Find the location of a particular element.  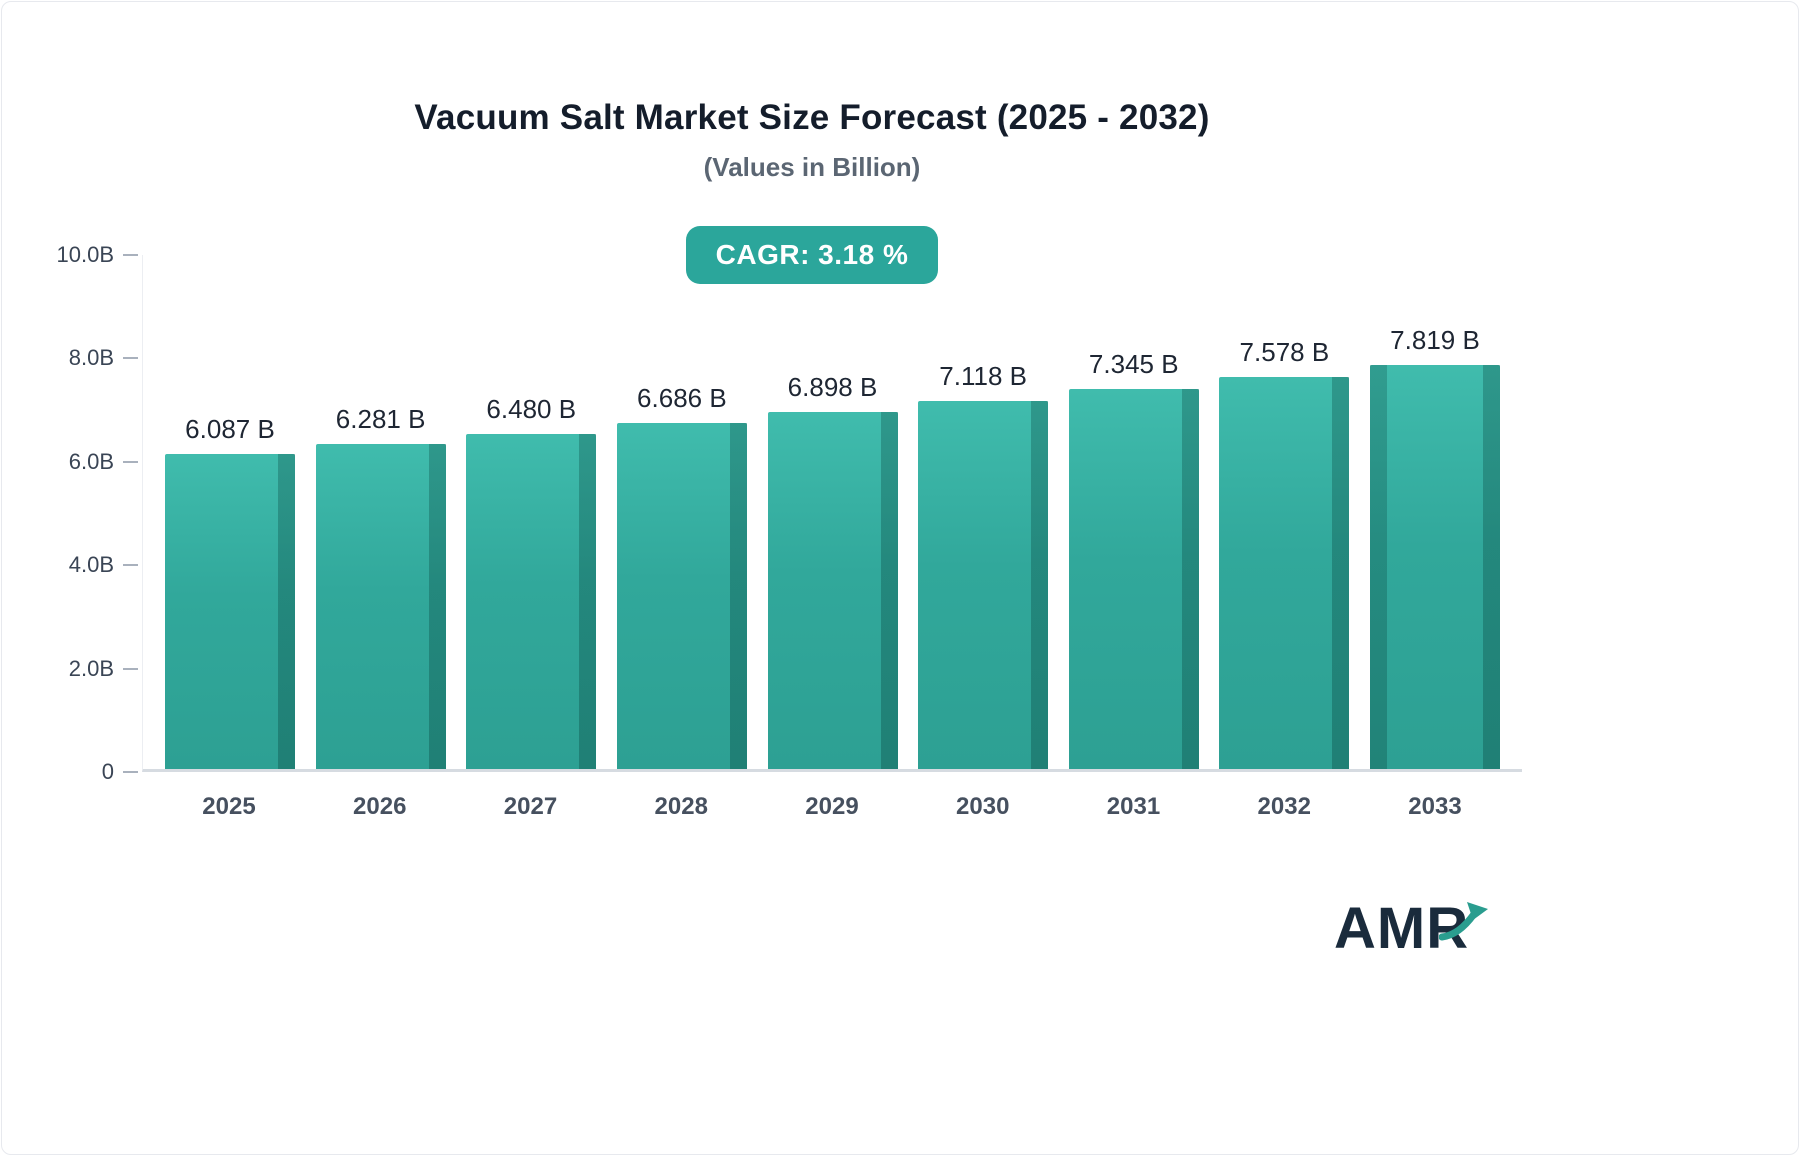

y-tick: 6.0B is located at coordinates (103, 461).